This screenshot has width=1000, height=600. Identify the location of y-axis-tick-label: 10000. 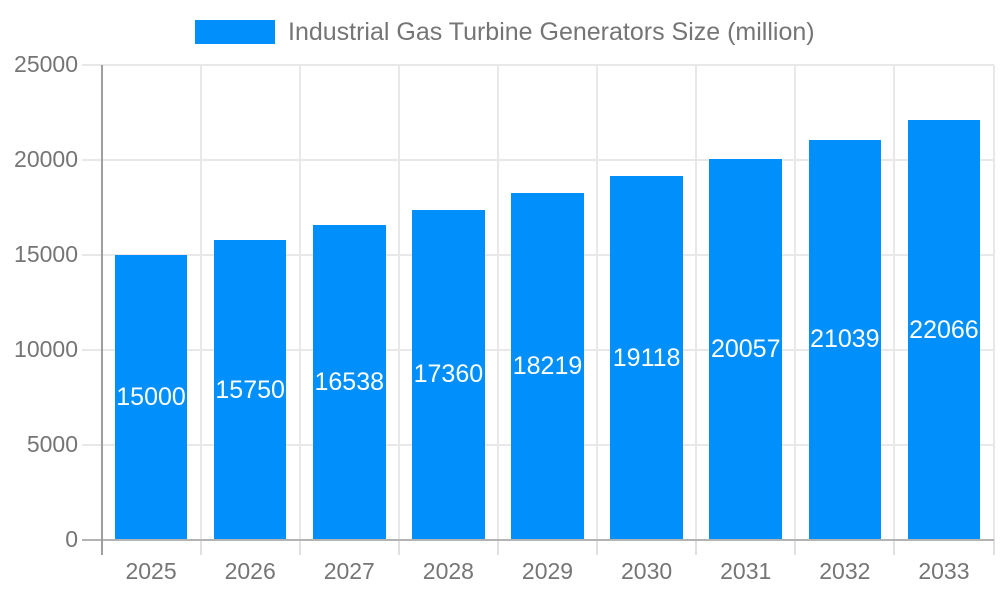
(46, 348).